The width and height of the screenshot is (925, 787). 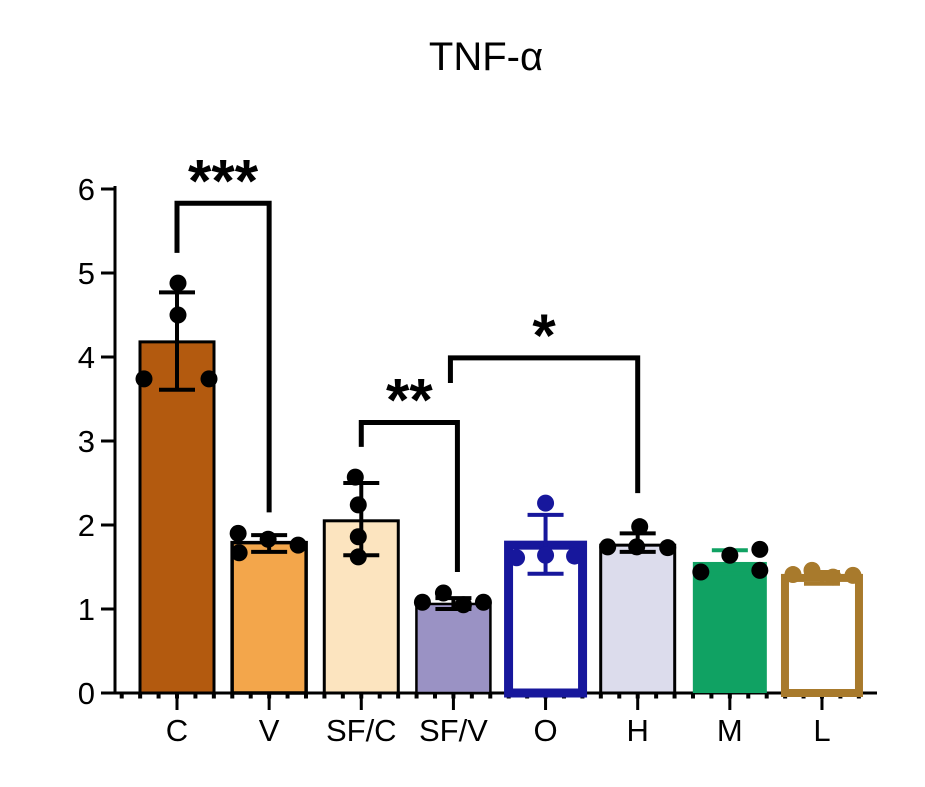 What do you see at coordinates (545, 730) in the screenshot?
I see `x-label-O: O` at bounding box center [545, 730].